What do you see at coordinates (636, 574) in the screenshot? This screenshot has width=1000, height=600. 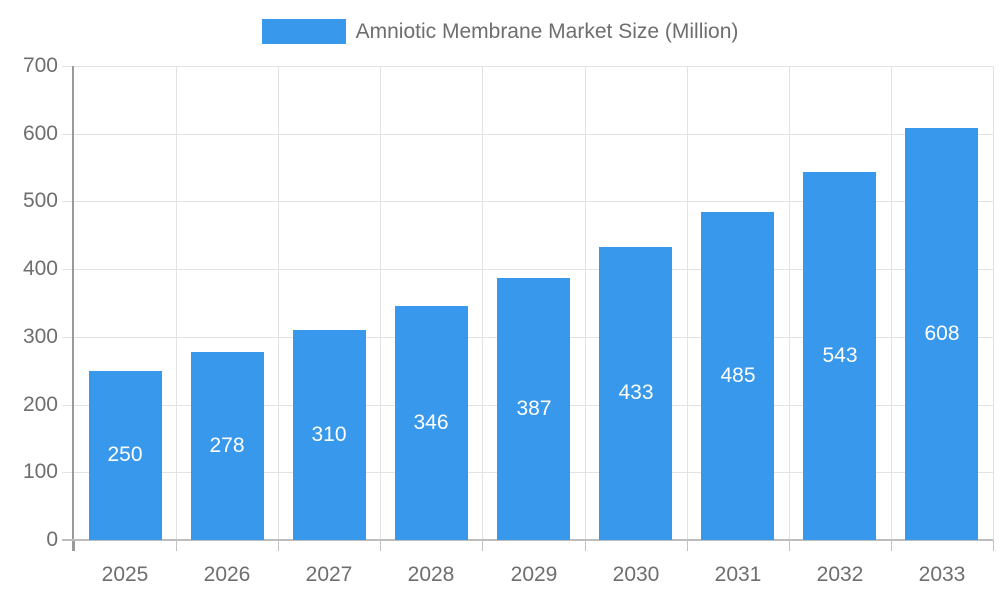 I see `x-tick-label: 2030` at bounding box center [636, 574].